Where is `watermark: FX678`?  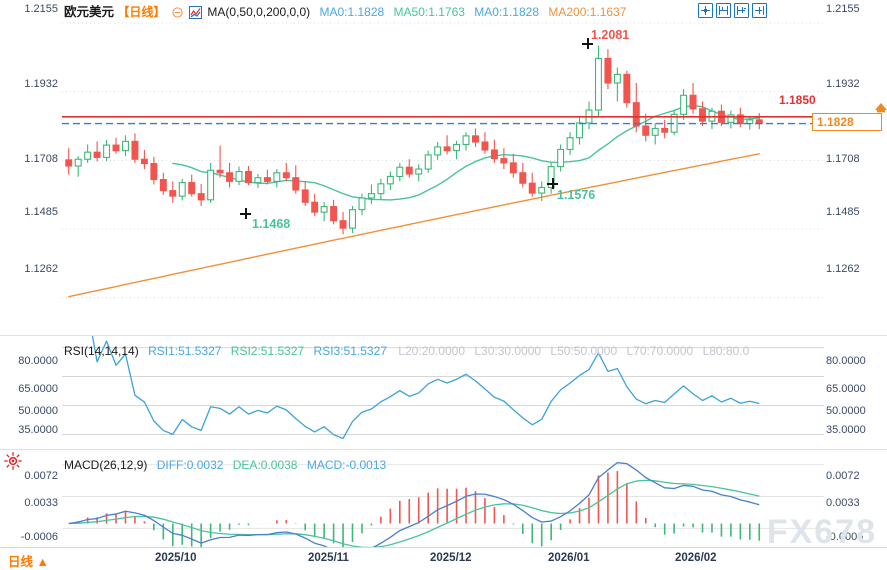 watermark: FX678 is located at coordinates (821, 532).